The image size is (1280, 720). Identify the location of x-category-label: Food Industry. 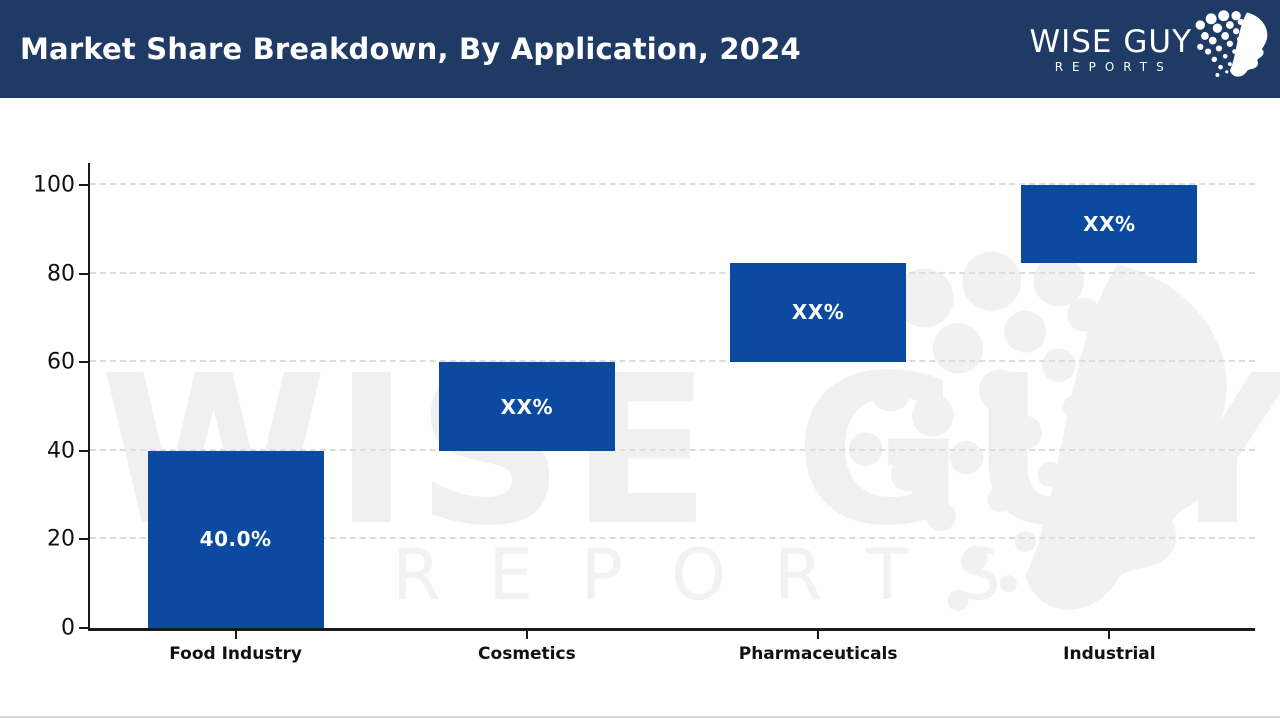
(236, 654).